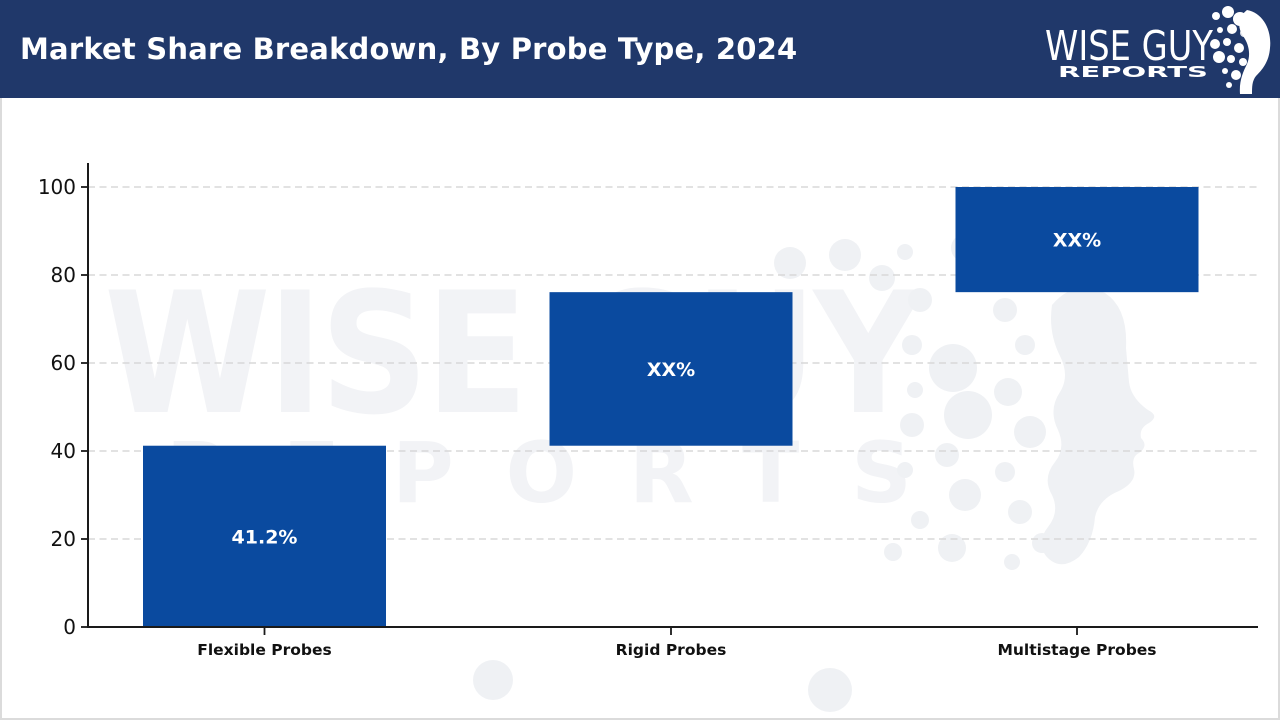 The height and width of the screenshot is (720, 1280). I want to click on bar-flexible-probes, so click(264, 536).